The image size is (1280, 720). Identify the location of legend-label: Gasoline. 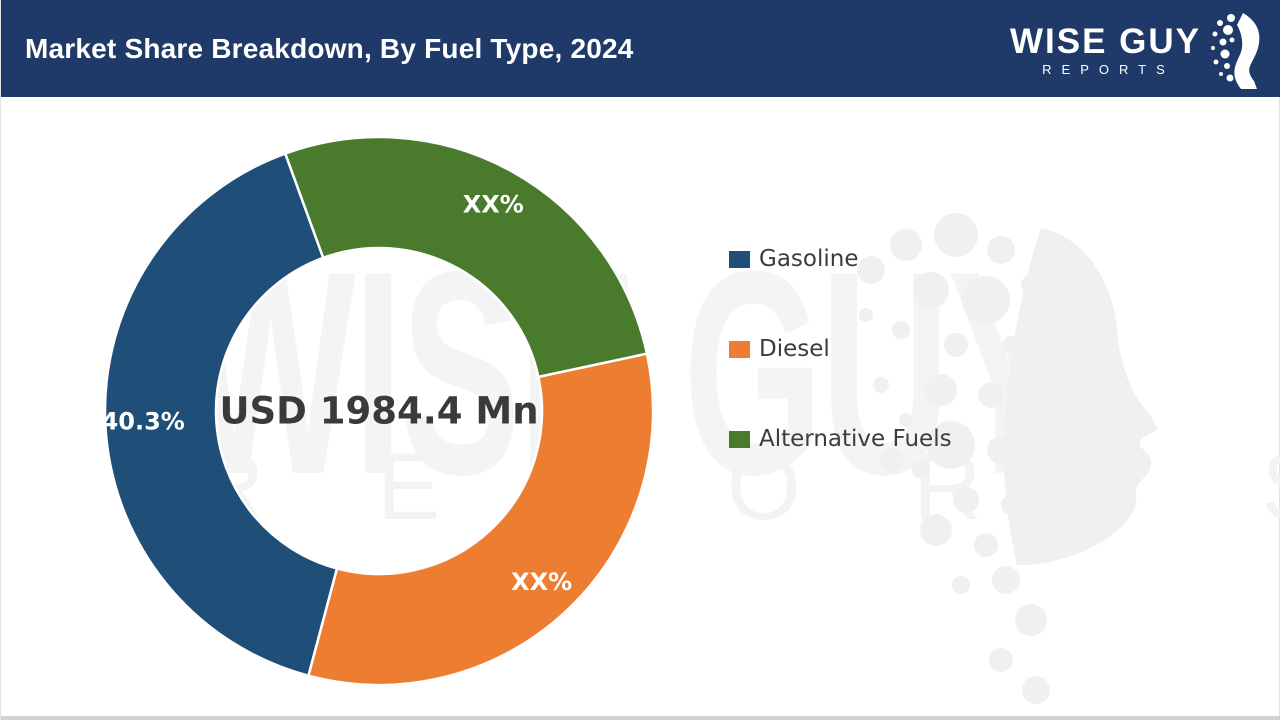
(809, 258).